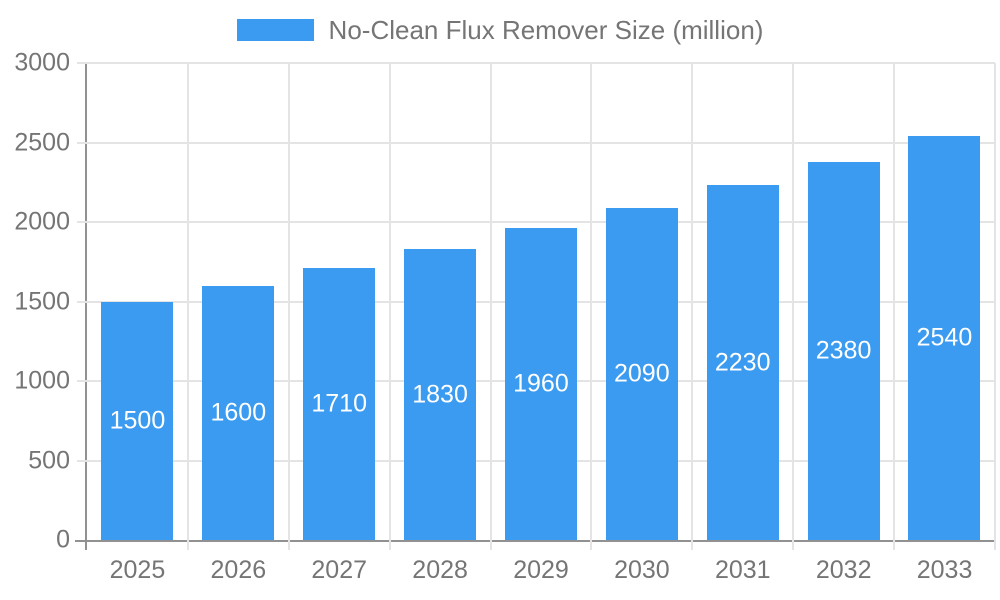 The width and height of the screenshot is (1000, 600). I want to click on x-tick-label: 2028, so click(440, 570).